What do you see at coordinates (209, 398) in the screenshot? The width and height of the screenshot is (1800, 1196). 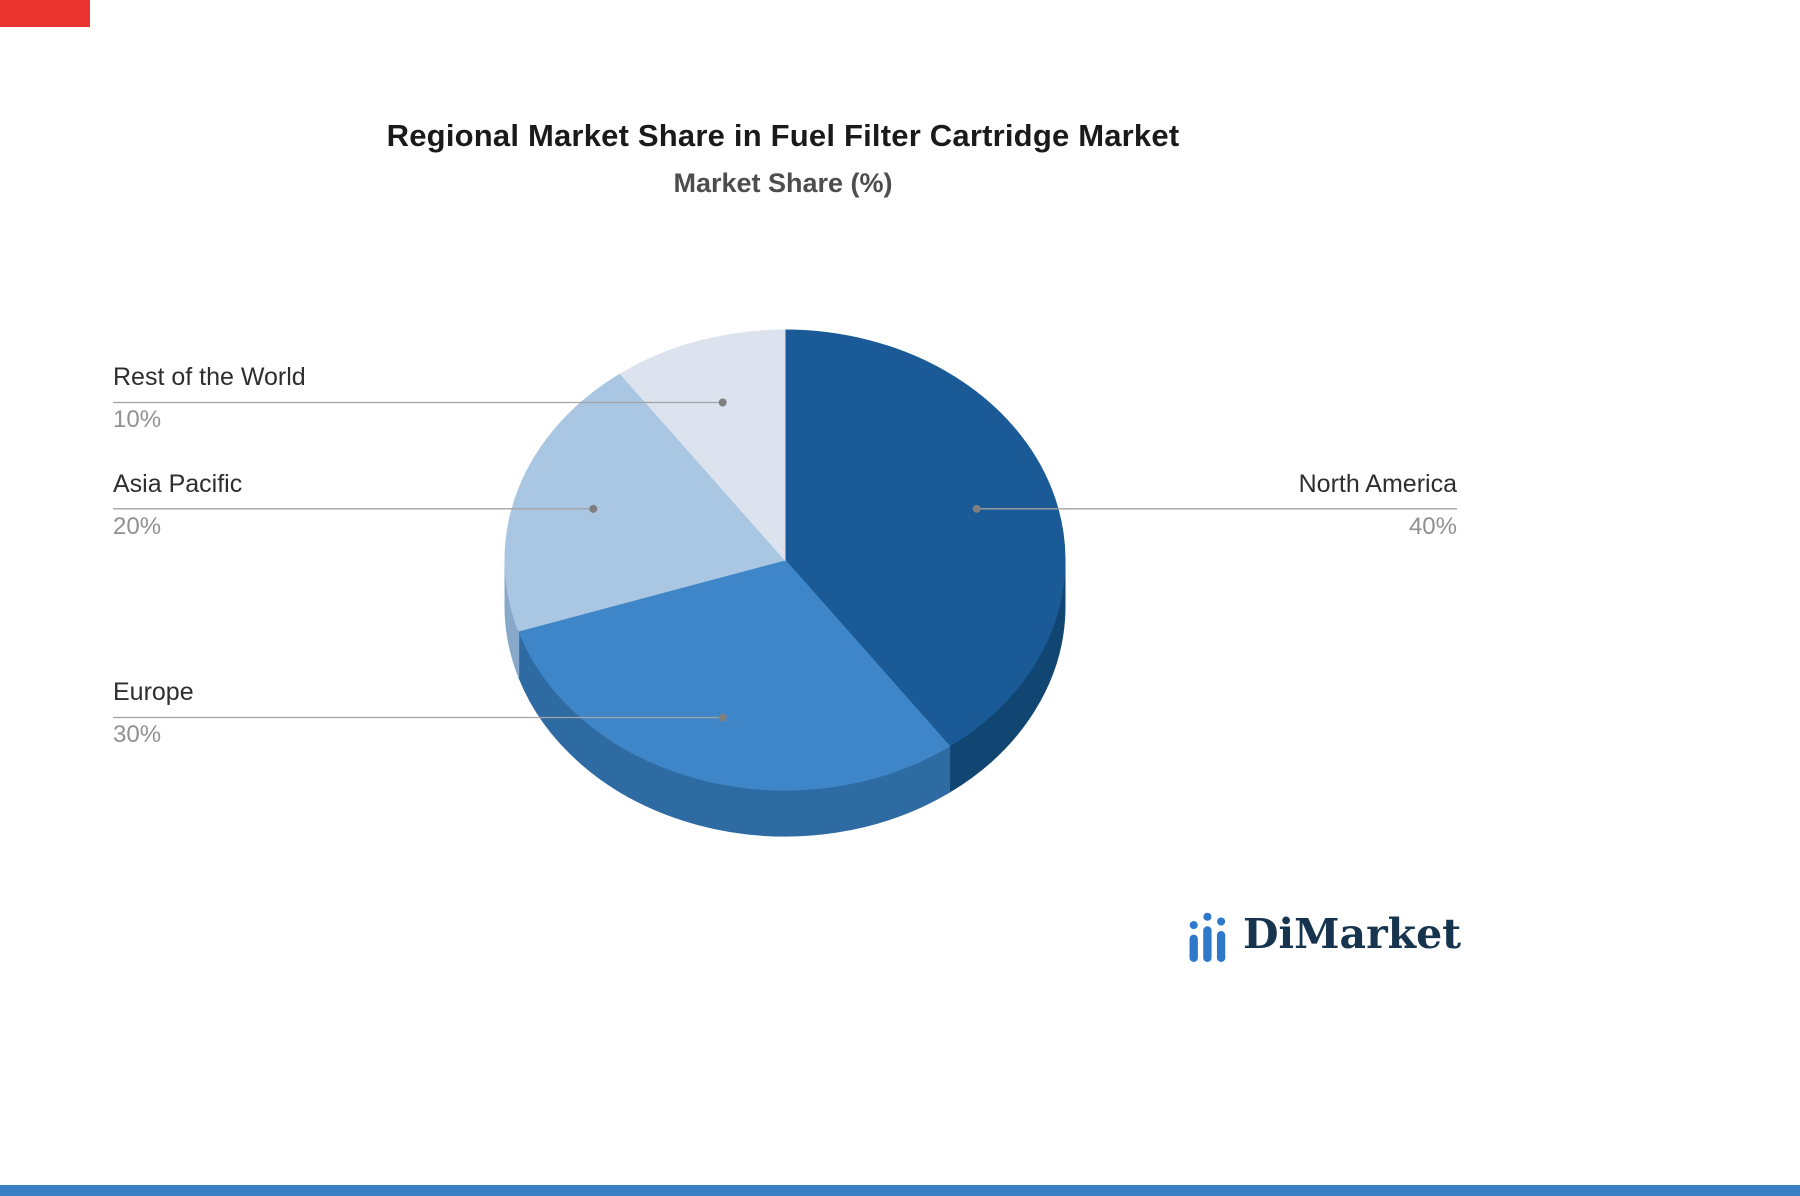 I see `pie-label-rest-of-world: Rest of the World 10%` at bounding box center [209, 398].